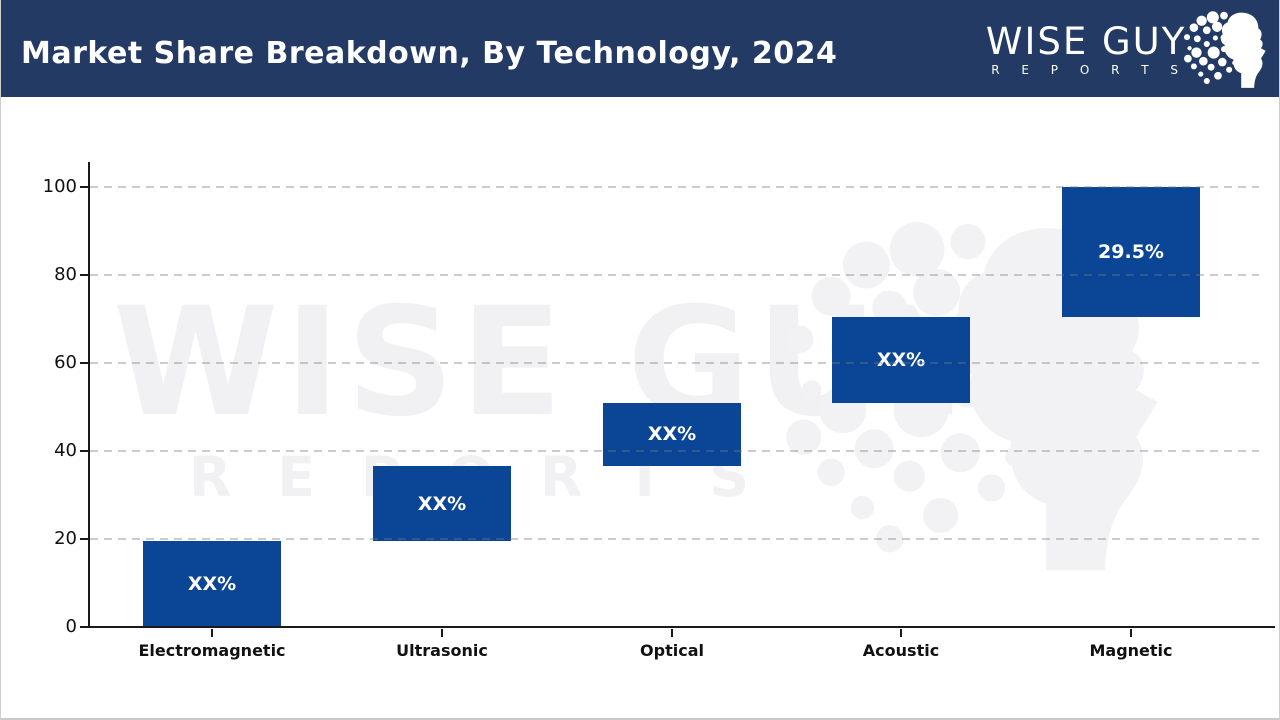 The width and height of the screenshot is (1280, 720). Describe the element at coordinates (89, 395) in the screenshot. I see `y-axis-spine` at that location.